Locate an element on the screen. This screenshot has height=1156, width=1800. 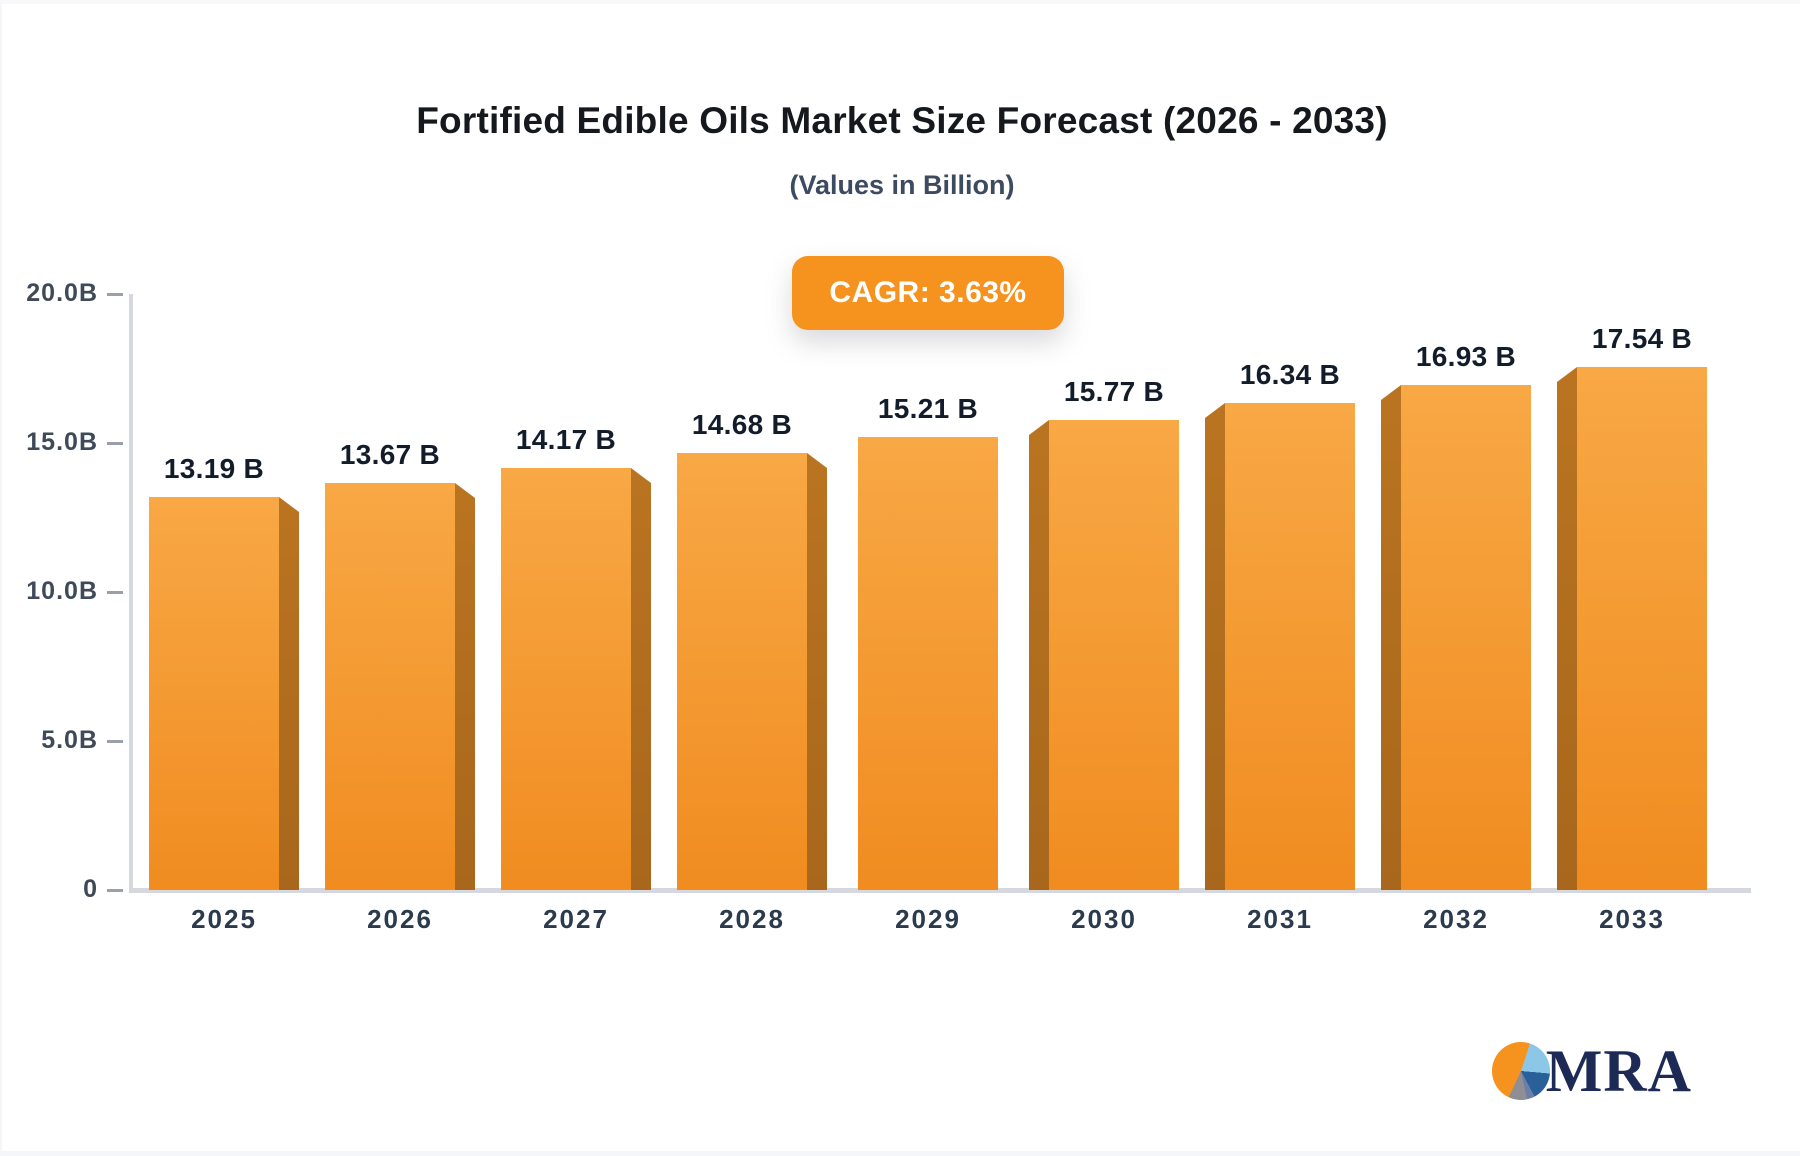
bar-2033 is located at coordinates (1642, 628).